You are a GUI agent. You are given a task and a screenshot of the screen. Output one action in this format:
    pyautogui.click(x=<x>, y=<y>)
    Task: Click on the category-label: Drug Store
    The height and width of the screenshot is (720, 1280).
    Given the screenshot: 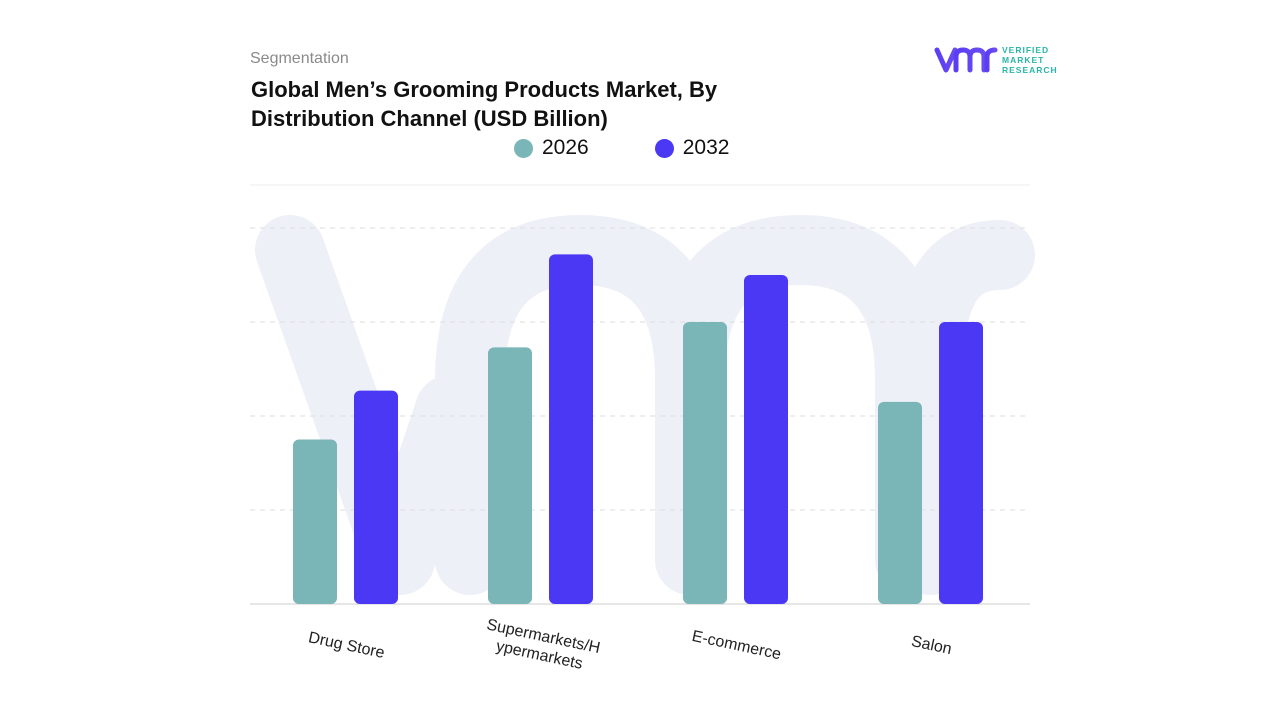 What is the action you would take?
    pyautogui.click(x=346, y=645)
    